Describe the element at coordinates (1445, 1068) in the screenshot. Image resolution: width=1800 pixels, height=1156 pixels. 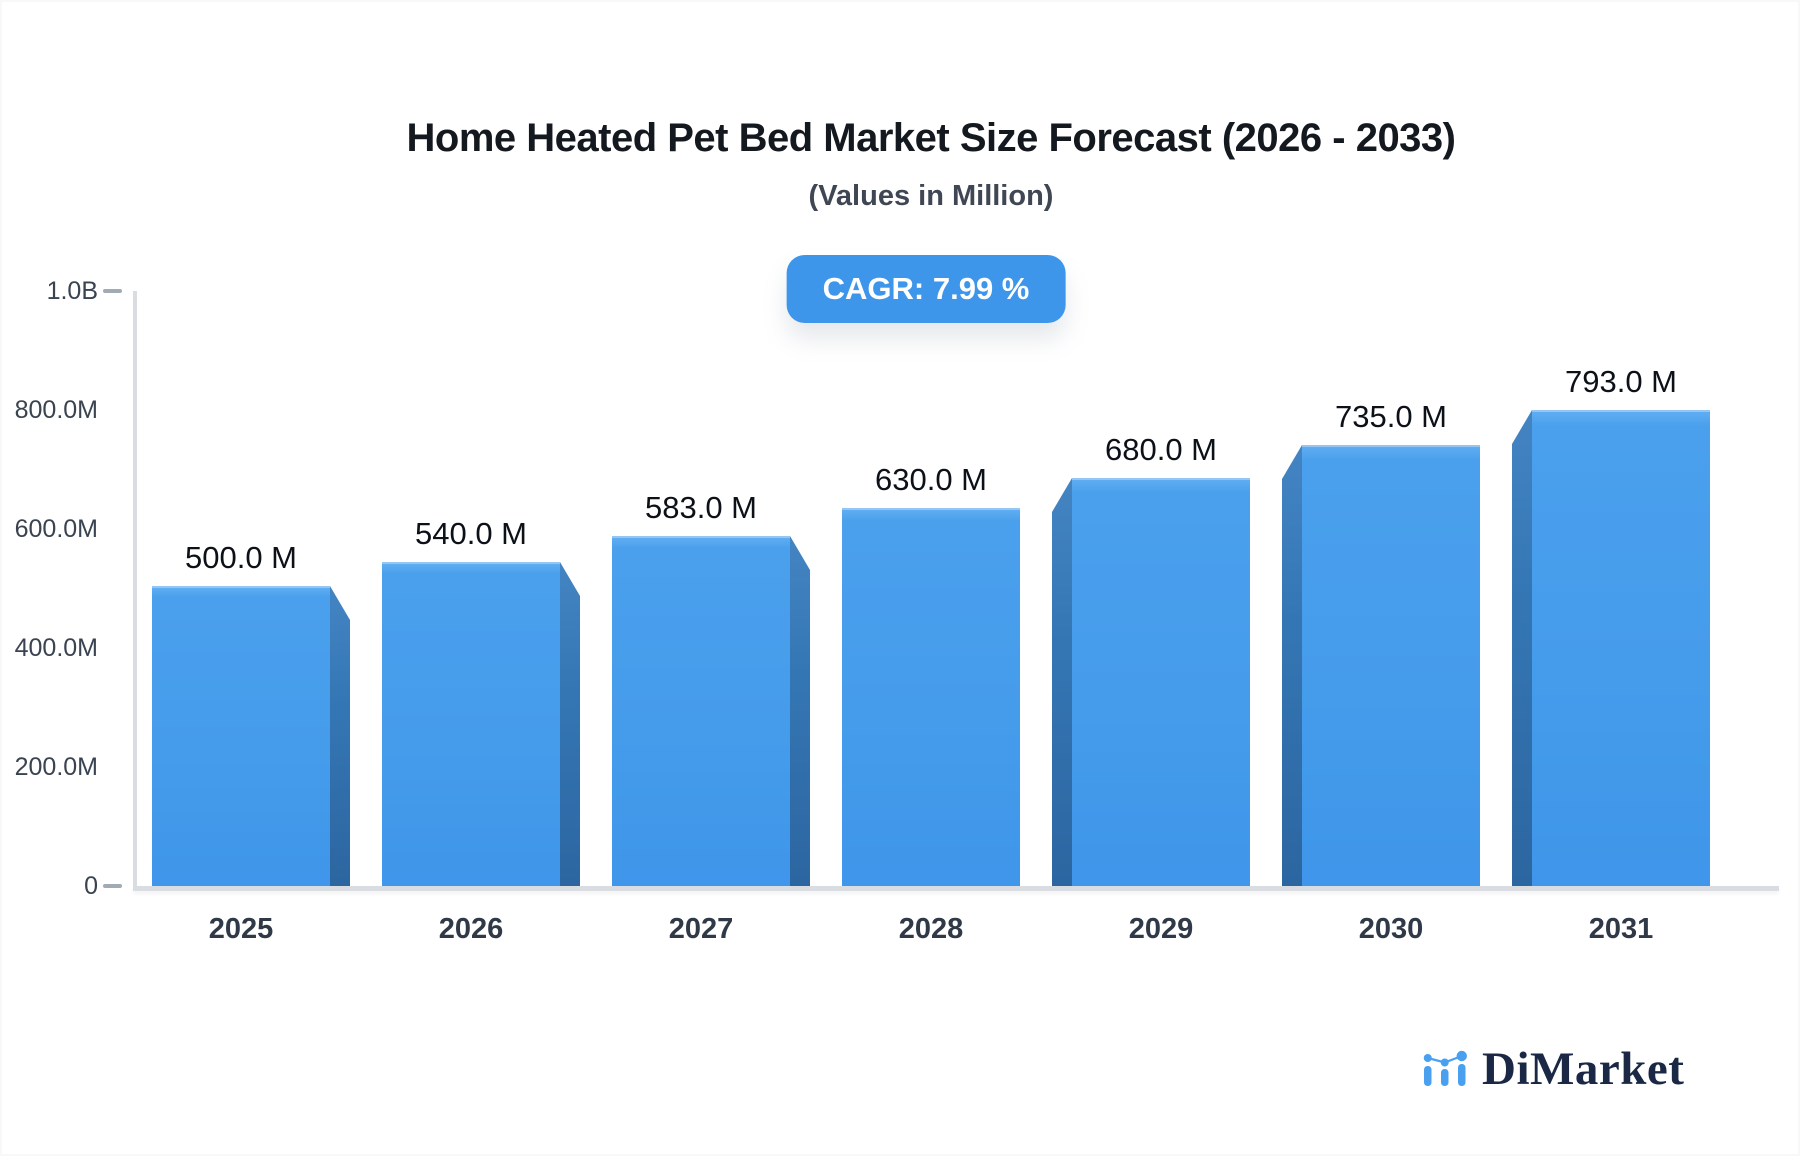
I see `mini-bar-chart-dots-icon` at that location.